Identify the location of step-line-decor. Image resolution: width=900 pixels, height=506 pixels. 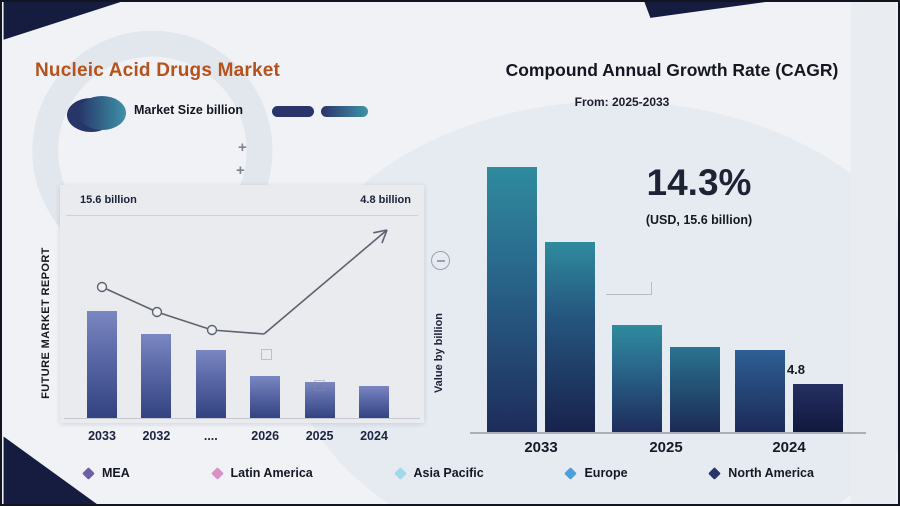
(629, 288).